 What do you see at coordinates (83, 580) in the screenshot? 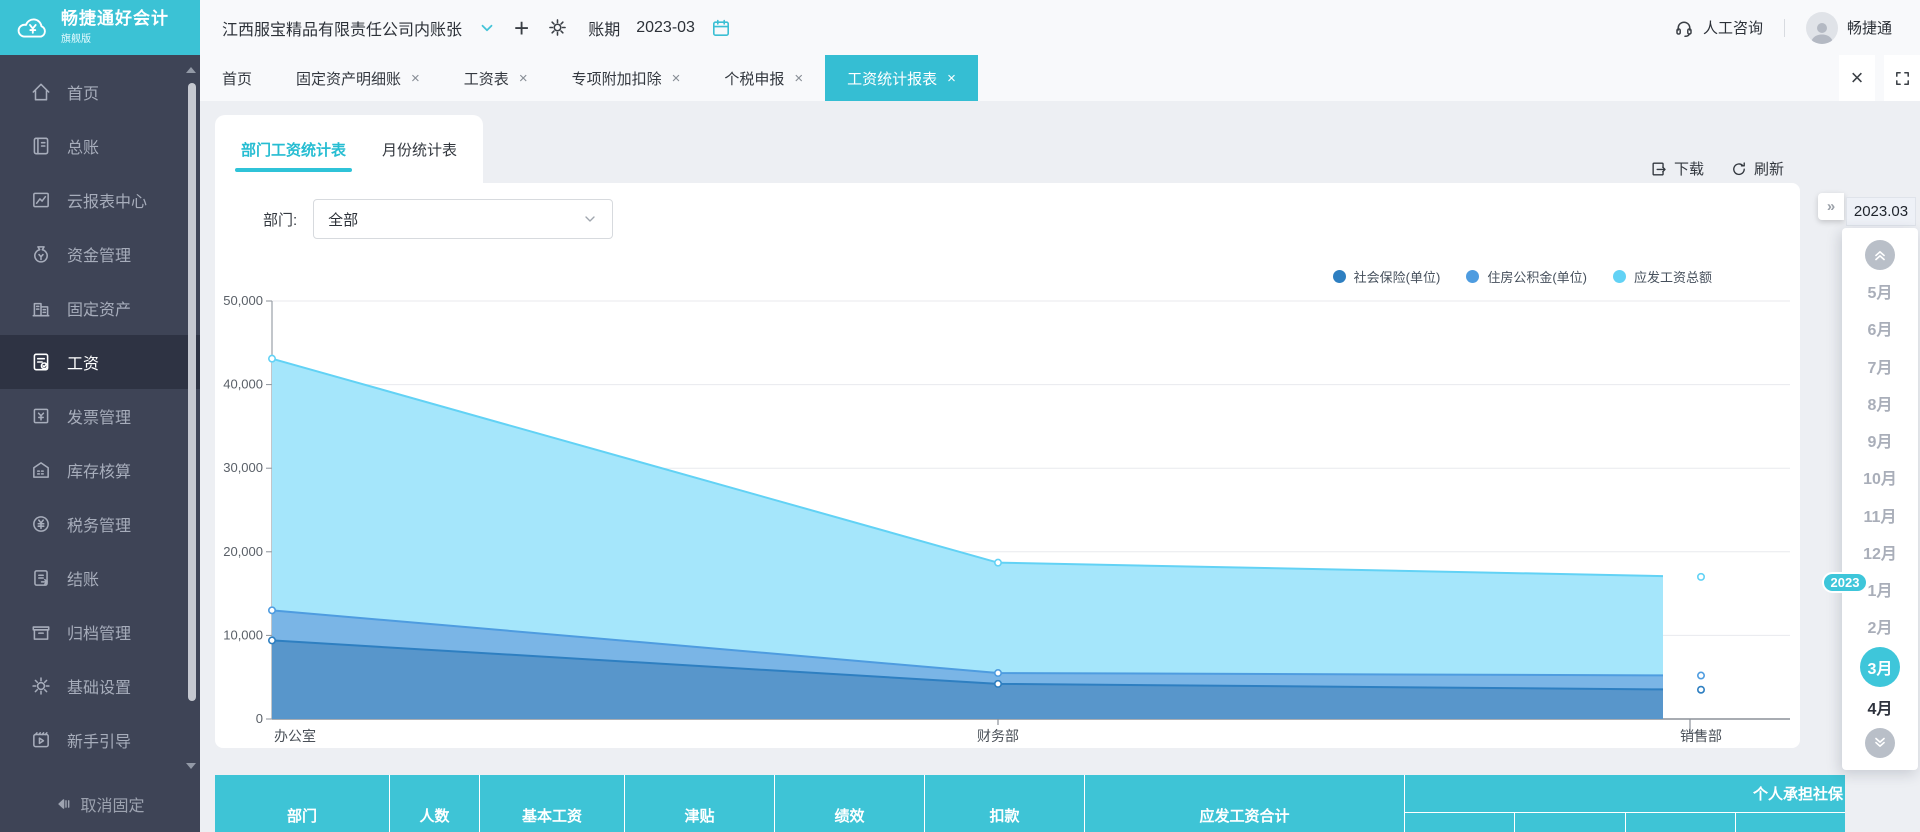
I see `sidebar-item-label: 结账` at bounding box center [83, 580].